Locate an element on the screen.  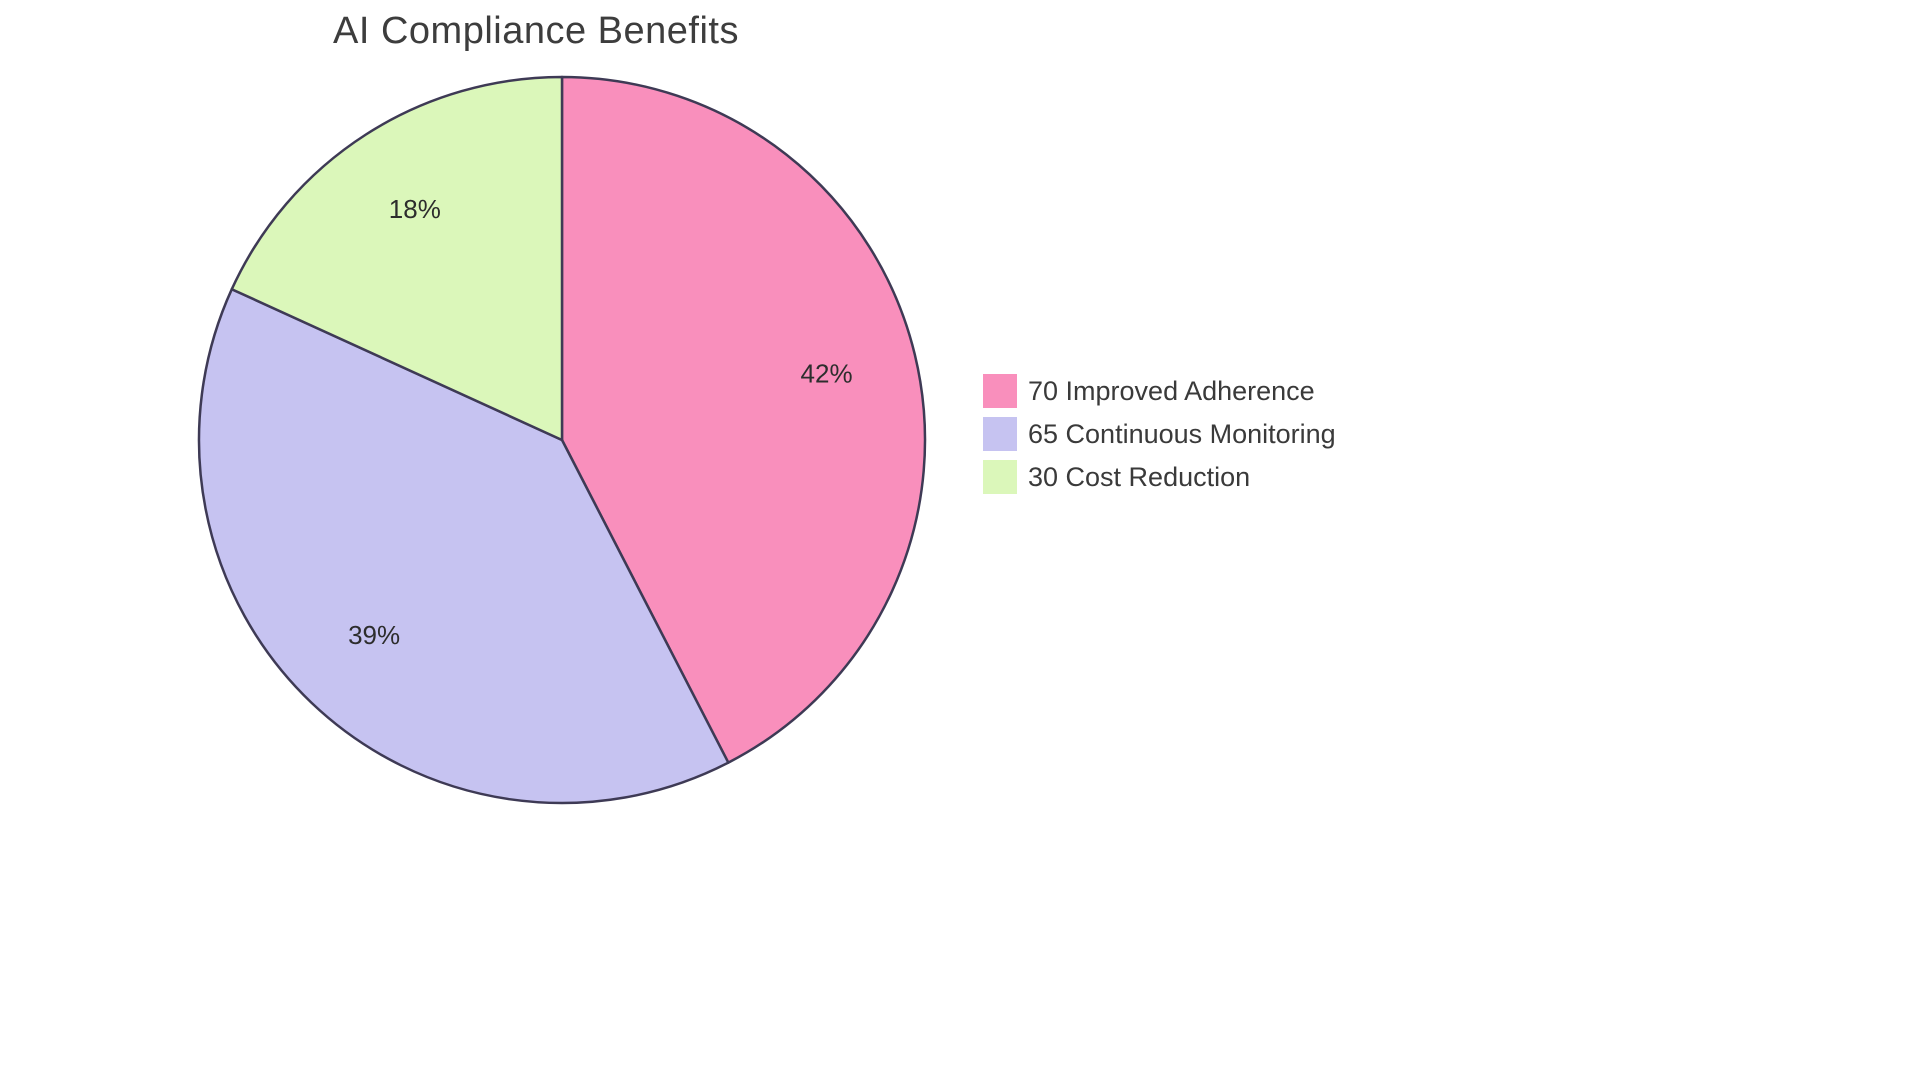
legend-label-continuous-monitoring: 65 Continuous Monitoring is located at coordinates (1182, 433).